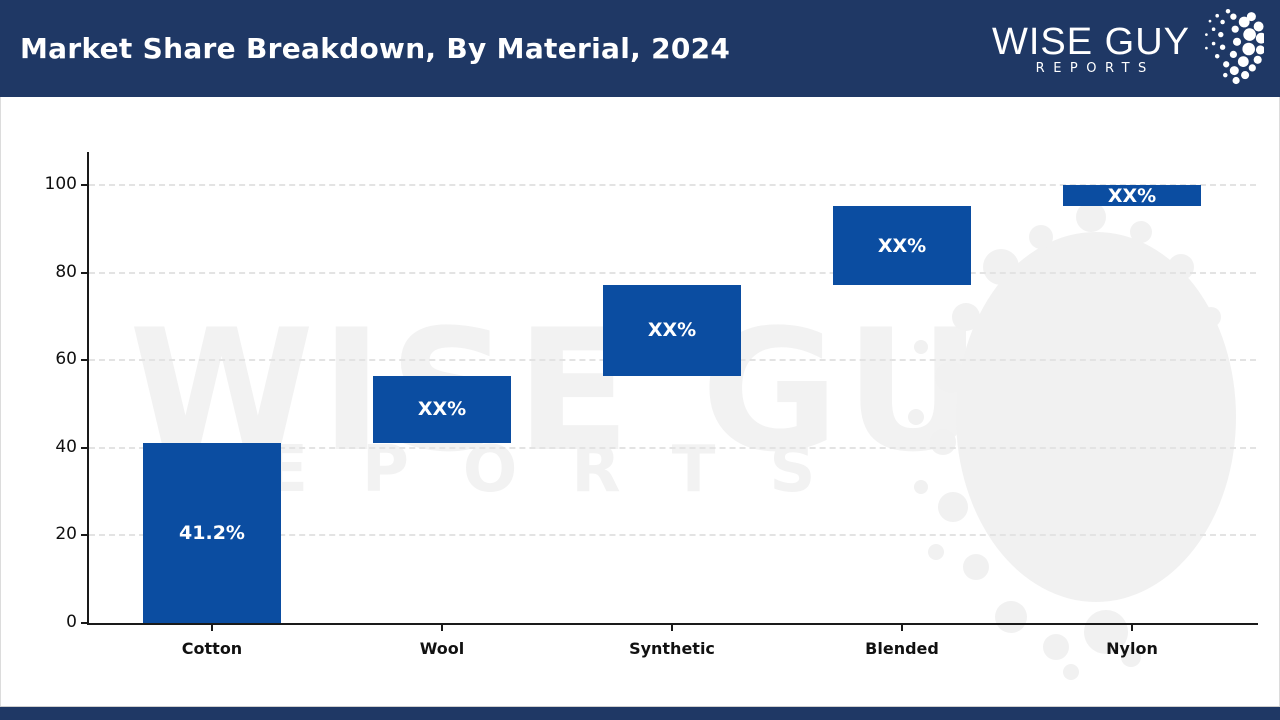  I want to click on bar-value-label-wool: XX%, so click(442, 409).